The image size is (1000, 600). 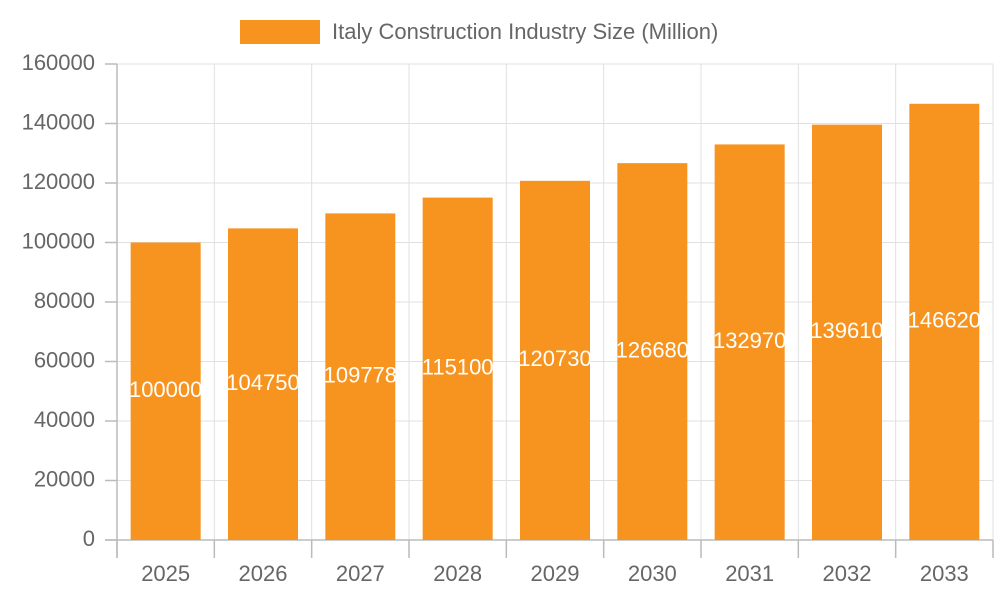 I want to click on x-tick-label: 2030, so click(x=652, y=573).